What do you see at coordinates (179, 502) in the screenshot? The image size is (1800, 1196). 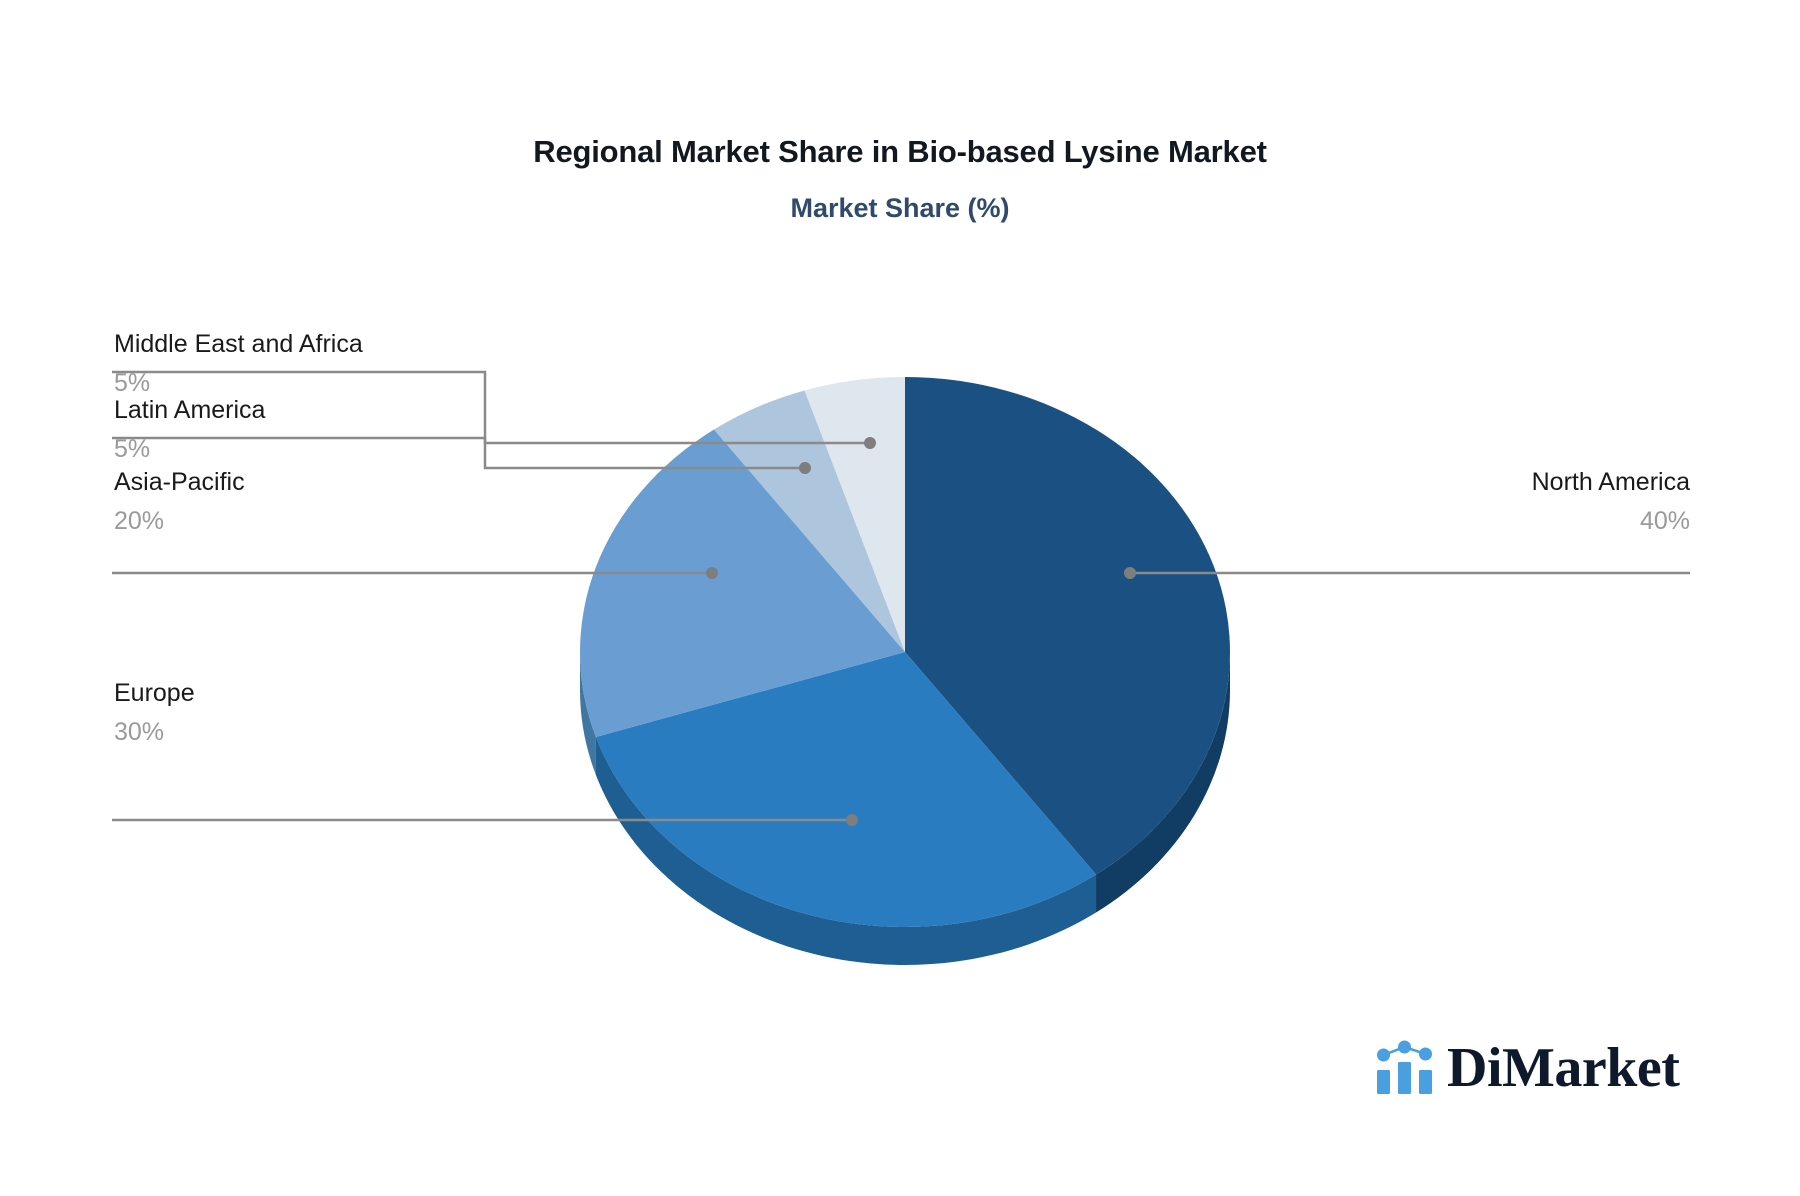 I see `callout-asia-pacific: Asia-Pacific 20%` at bounding box center [179, 502].